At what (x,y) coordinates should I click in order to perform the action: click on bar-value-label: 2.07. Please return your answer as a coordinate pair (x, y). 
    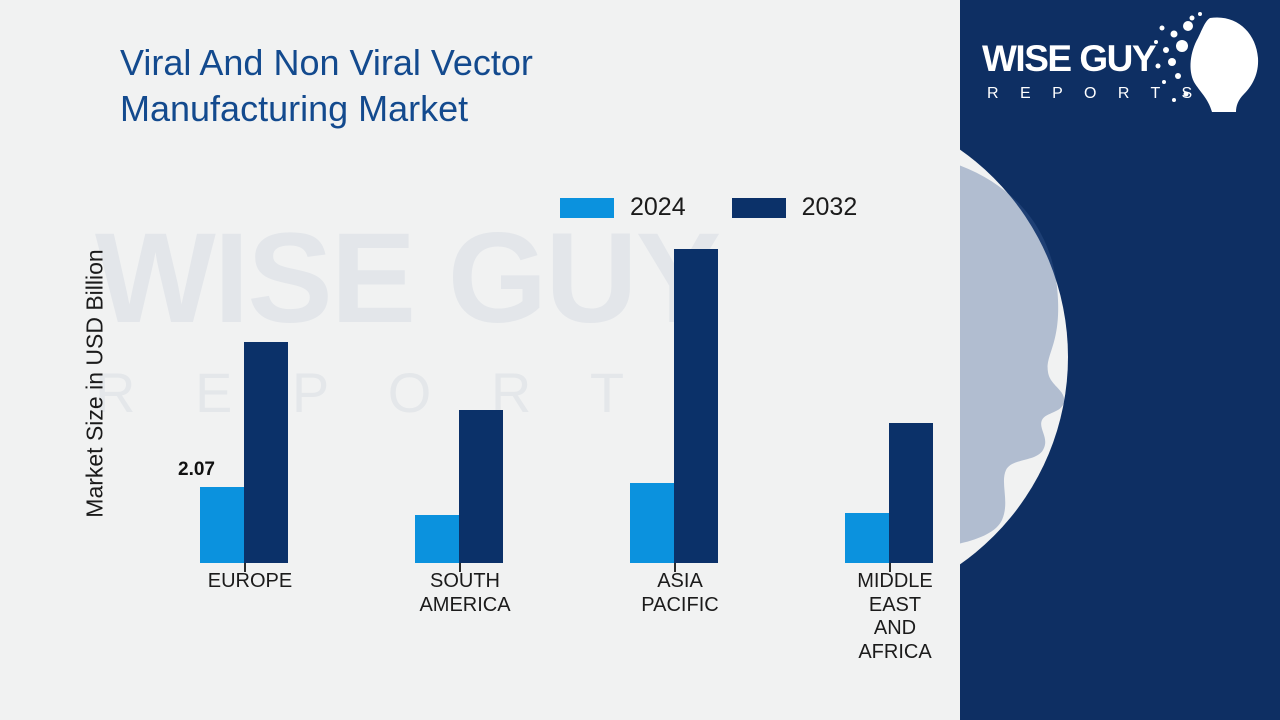
    Looking at the image, I should click on (196, 470).